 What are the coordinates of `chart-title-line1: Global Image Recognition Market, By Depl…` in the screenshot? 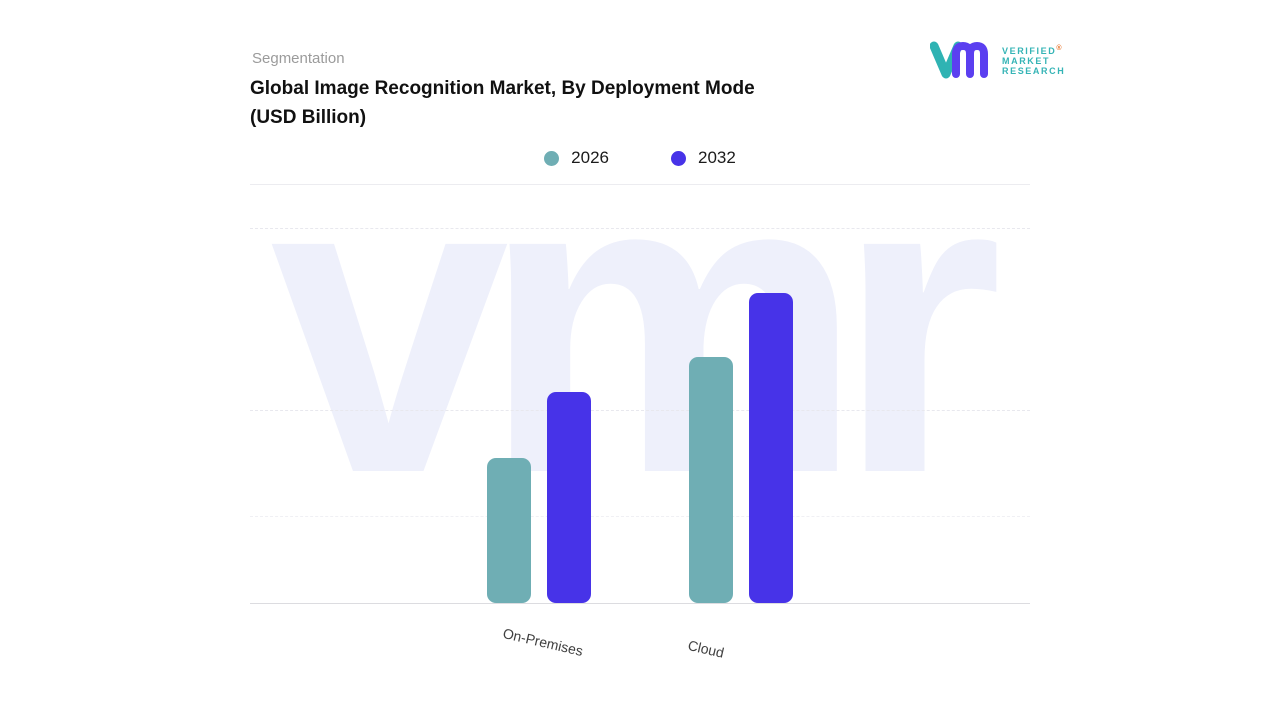 It's located at (502, 88).